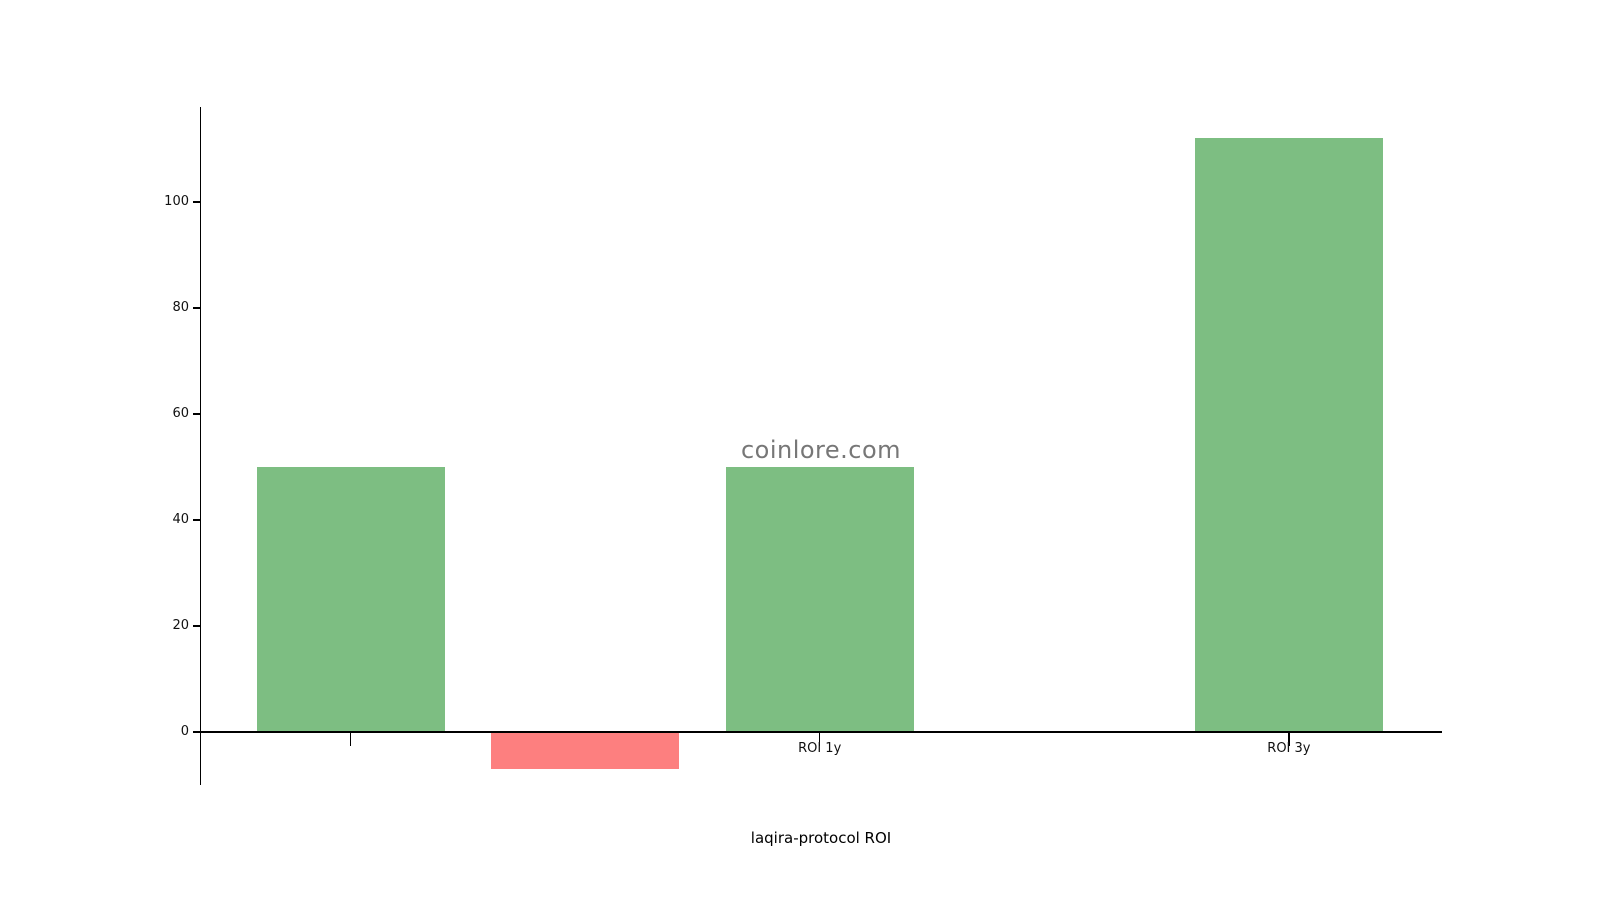 The height and width of the screenshot is (900, 1600). I want to click on y-axis-line, so click(201, 446).